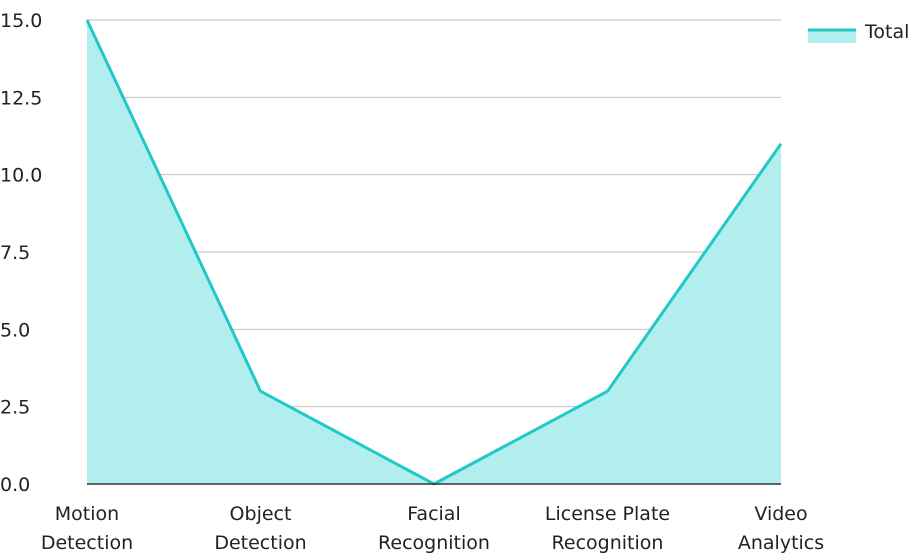  What do you see at coordinates (260, 528) in the screenshot?
I see `x-tick-label: Object Detection` at bounding box center [260, 528].